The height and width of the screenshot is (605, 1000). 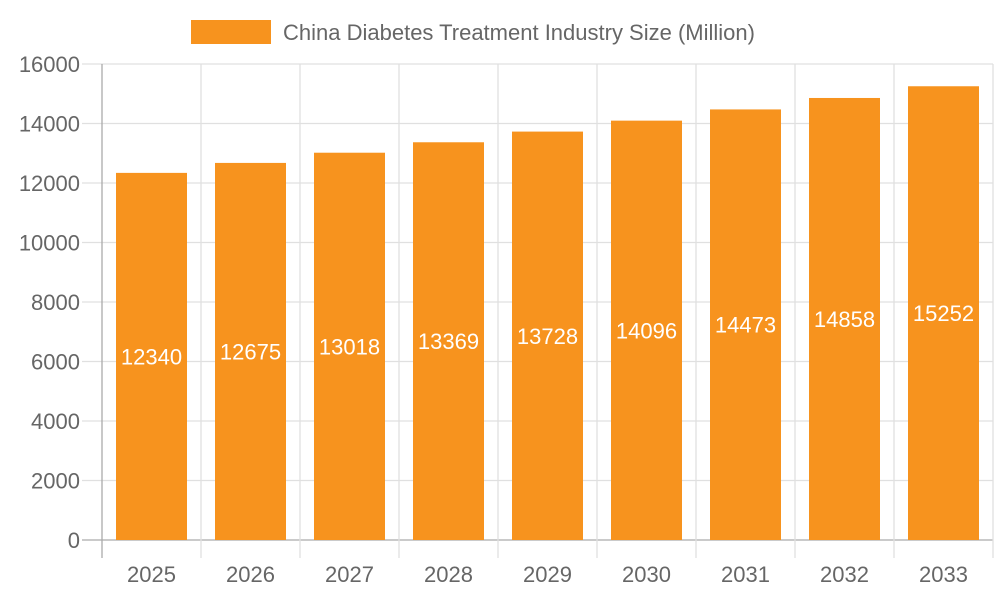 I want to click on data-label: 13018, so click(x=349, y=346).